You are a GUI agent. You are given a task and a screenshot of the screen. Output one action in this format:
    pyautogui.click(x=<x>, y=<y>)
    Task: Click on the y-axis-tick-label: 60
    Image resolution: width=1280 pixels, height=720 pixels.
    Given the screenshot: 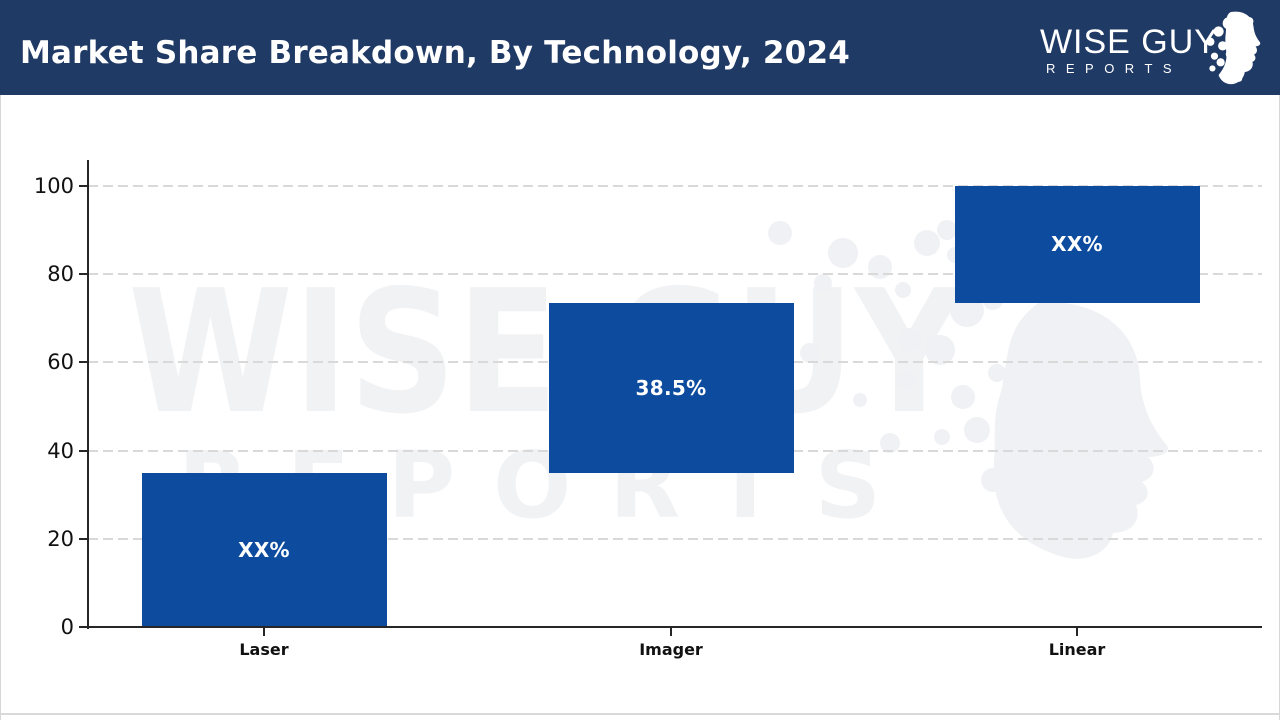 What is the action you would take?
    pyautogui.click(x=60, y=362)
    